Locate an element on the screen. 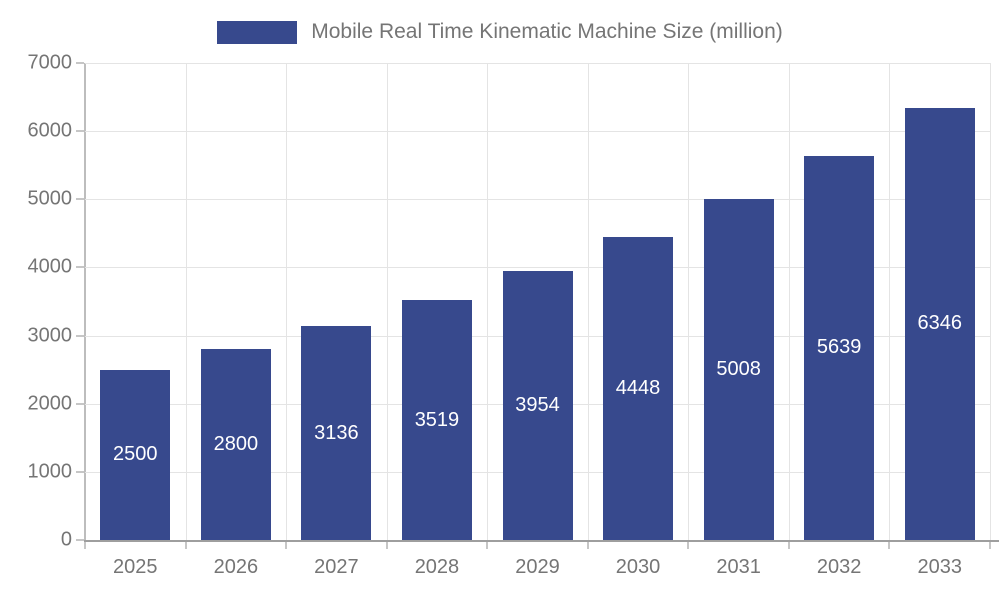 The width and height of the screenshot is (1000, 600). bar-value-label: 5639 is located at coordinates (839, 347).